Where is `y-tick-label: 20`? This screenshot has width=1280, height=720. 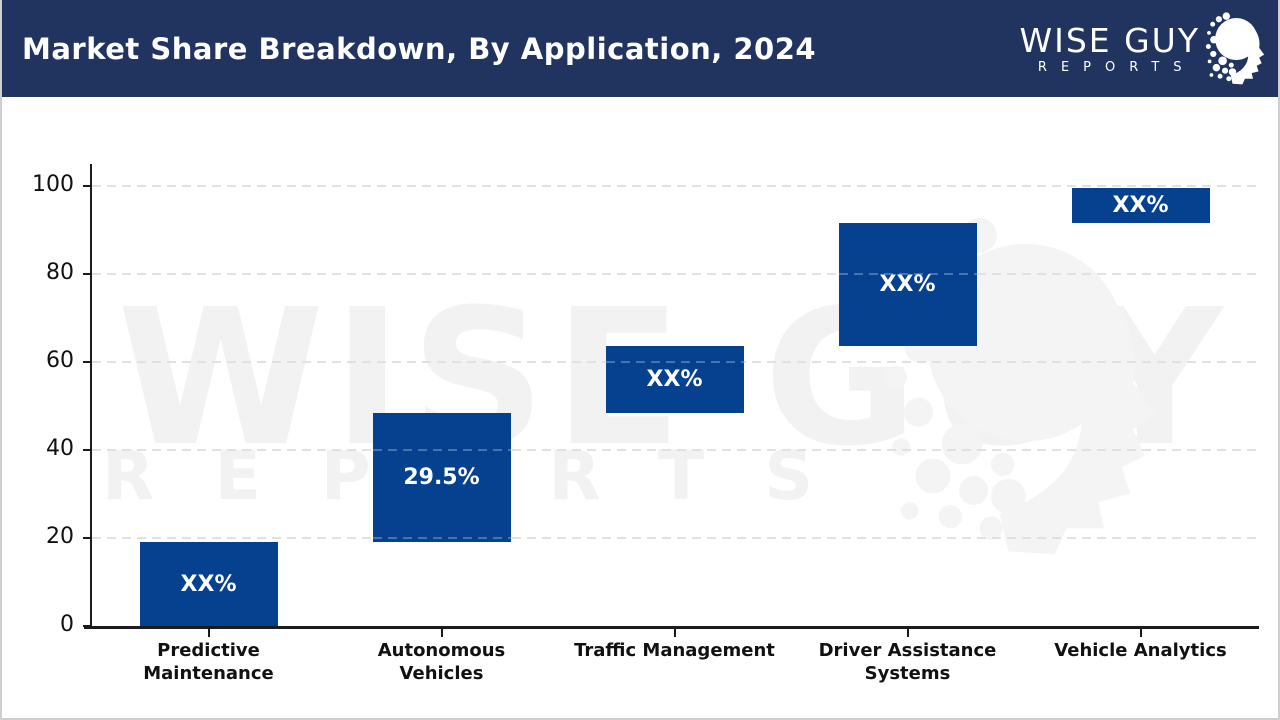 y-tick-label: 20 is located at coordinates (60, 536).